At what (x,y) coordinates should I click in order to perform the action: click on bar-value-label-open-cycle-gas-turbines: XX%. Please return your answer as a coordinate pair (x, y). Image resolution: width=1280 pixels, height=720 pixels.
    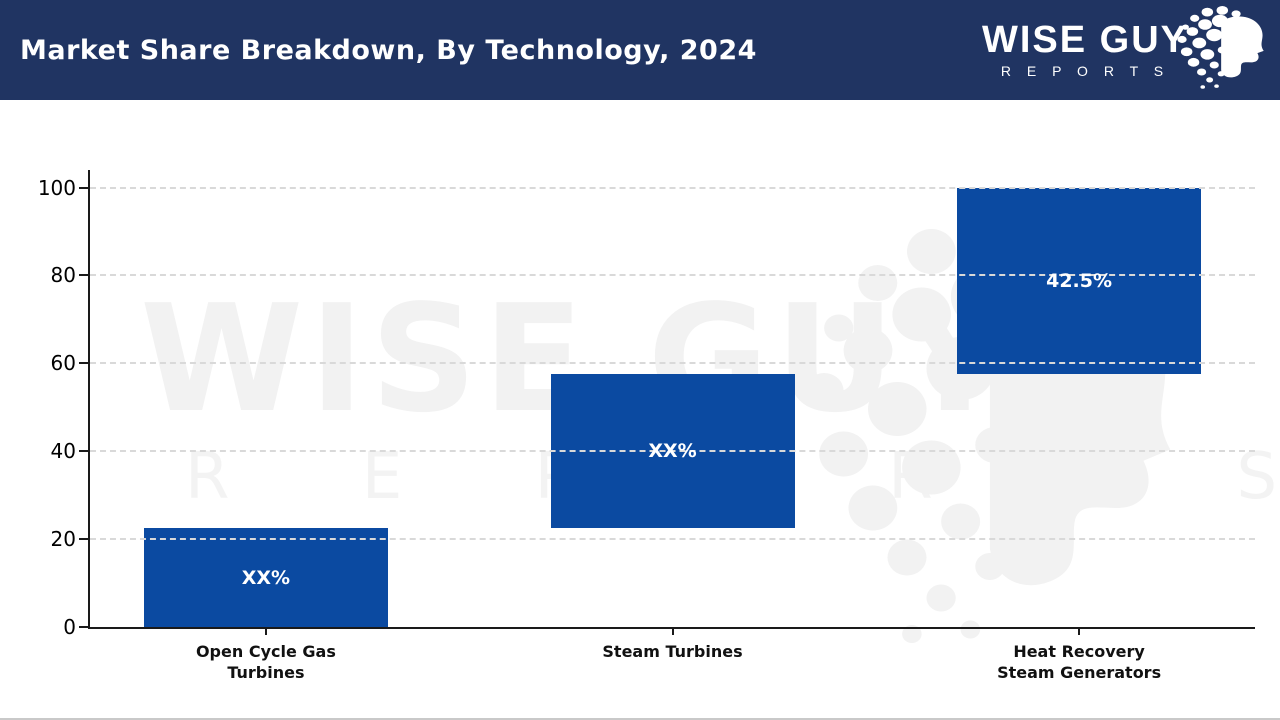
    Looking at the image, I should click on (266, 577).